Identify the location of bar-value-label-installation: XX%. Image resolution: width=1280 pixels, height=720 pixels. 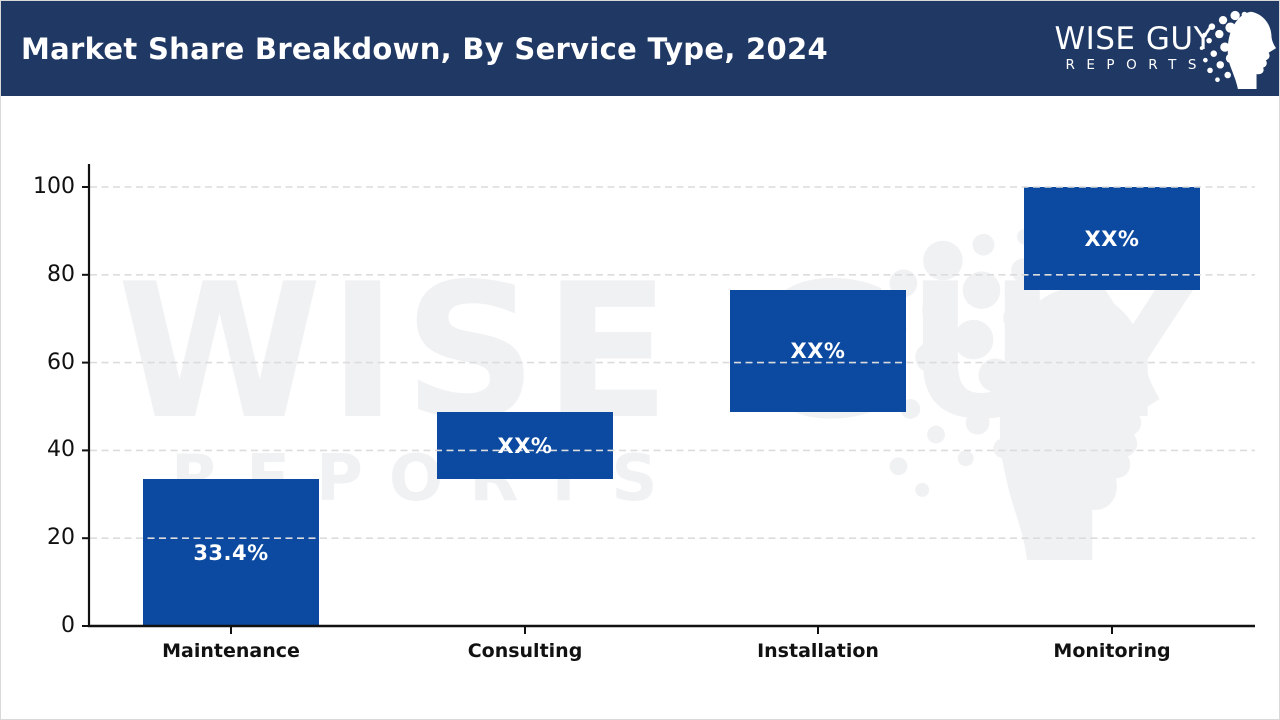
(818, 350).